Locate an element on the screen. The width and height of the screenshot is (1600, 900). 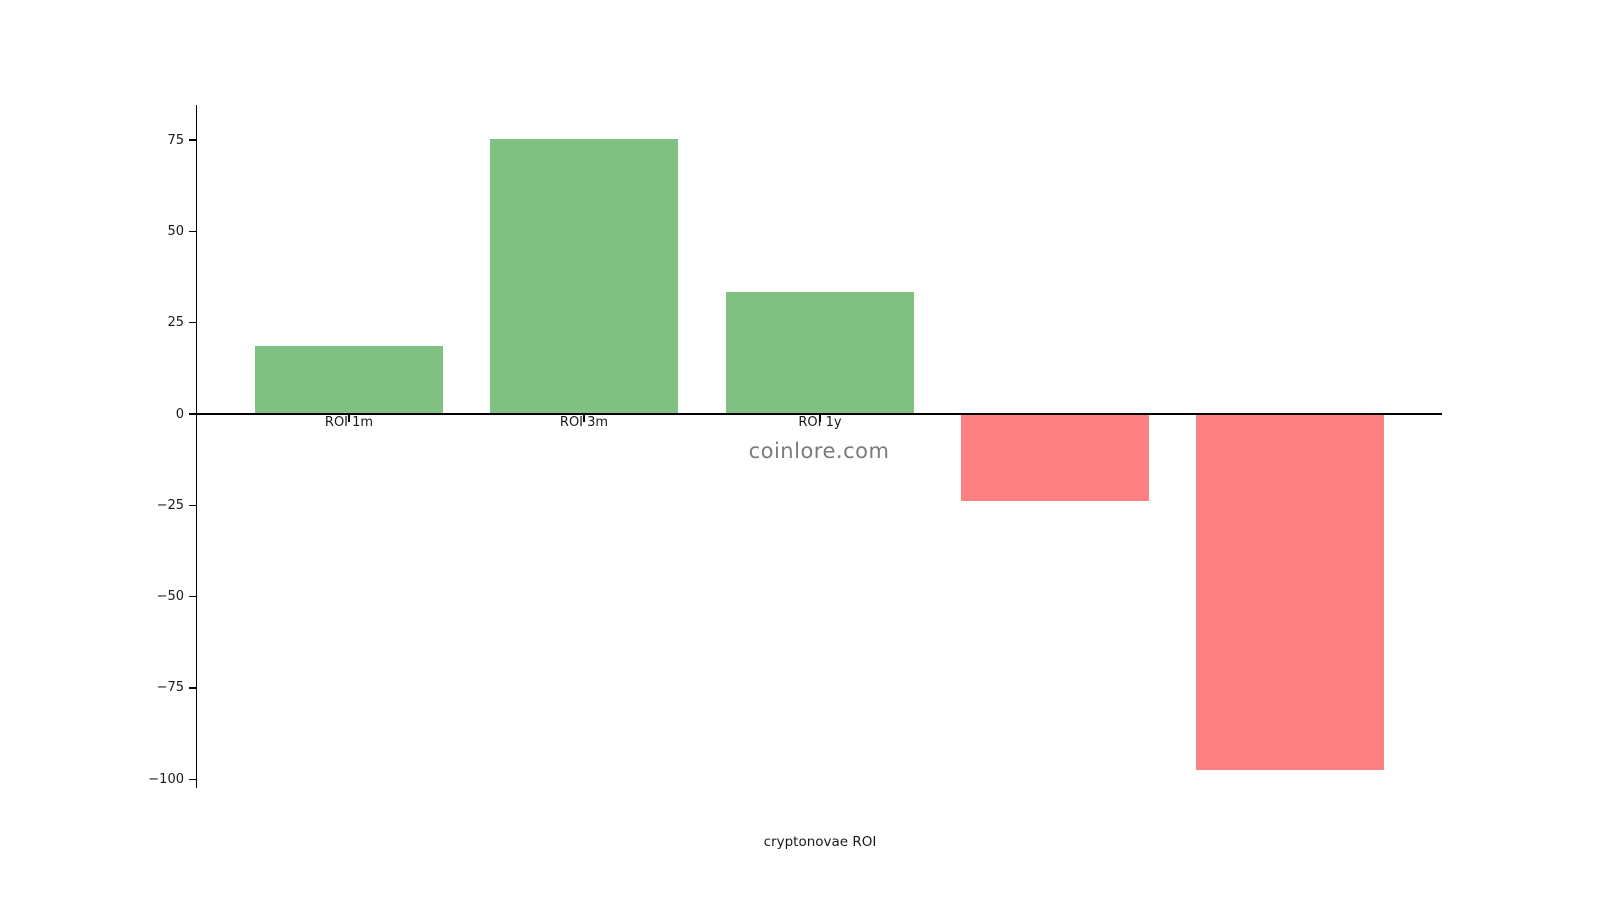
x-tick-label: ROI 1y is located at coordinates (820, 422).